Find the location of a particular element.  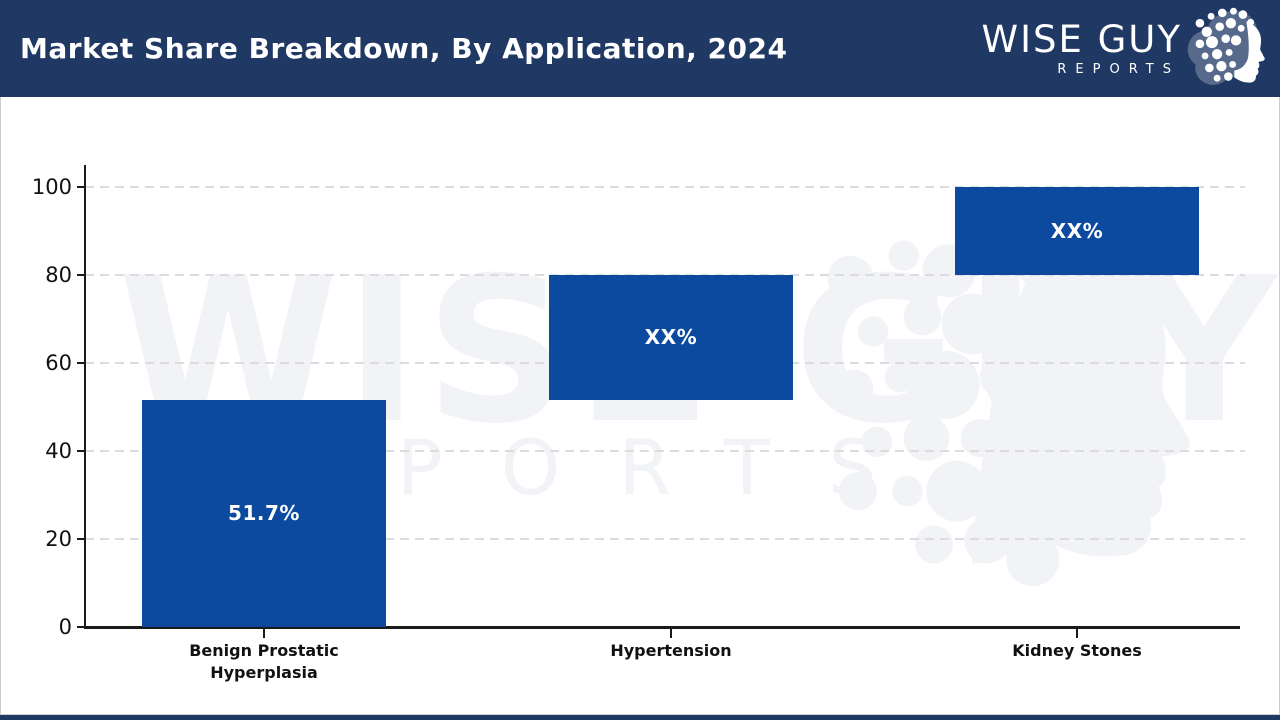

brand-logo-text: WISE GUY REPORTS is located at coordinates (1082, 49).